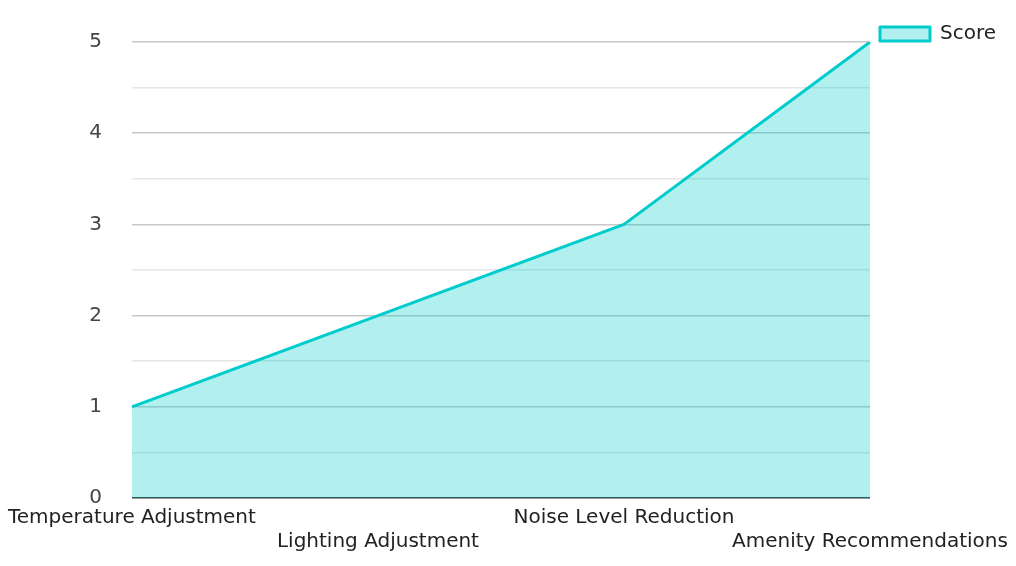  What do you see at coordinates (95, 40) in the screenshot?
I see `y-tick-label: 5` at bounding box center [95, 40].